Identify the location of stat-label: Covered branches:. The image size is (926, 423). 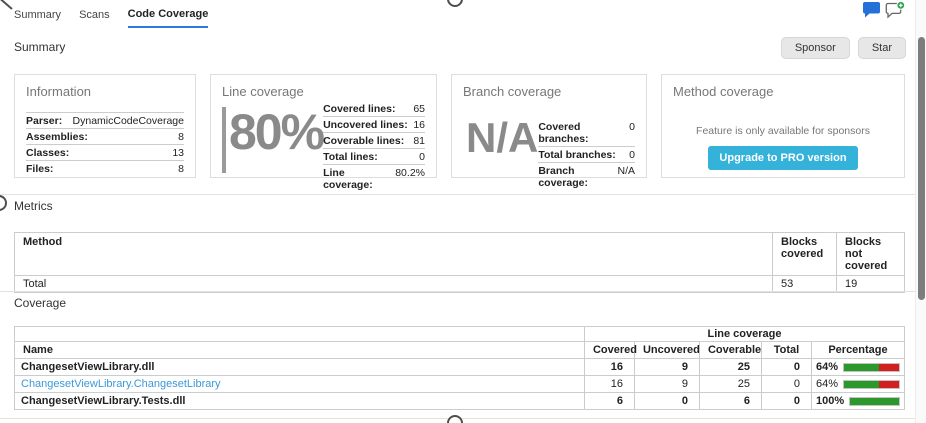
(563, 133).